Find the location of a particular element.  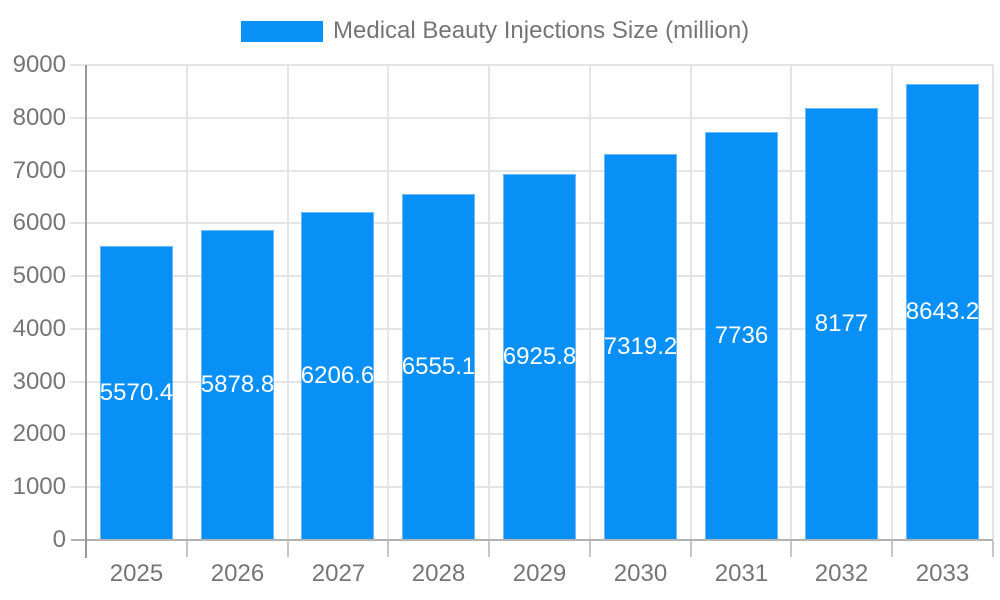

bar-value-label: 8643.2 is located at coordinates (942, 311).